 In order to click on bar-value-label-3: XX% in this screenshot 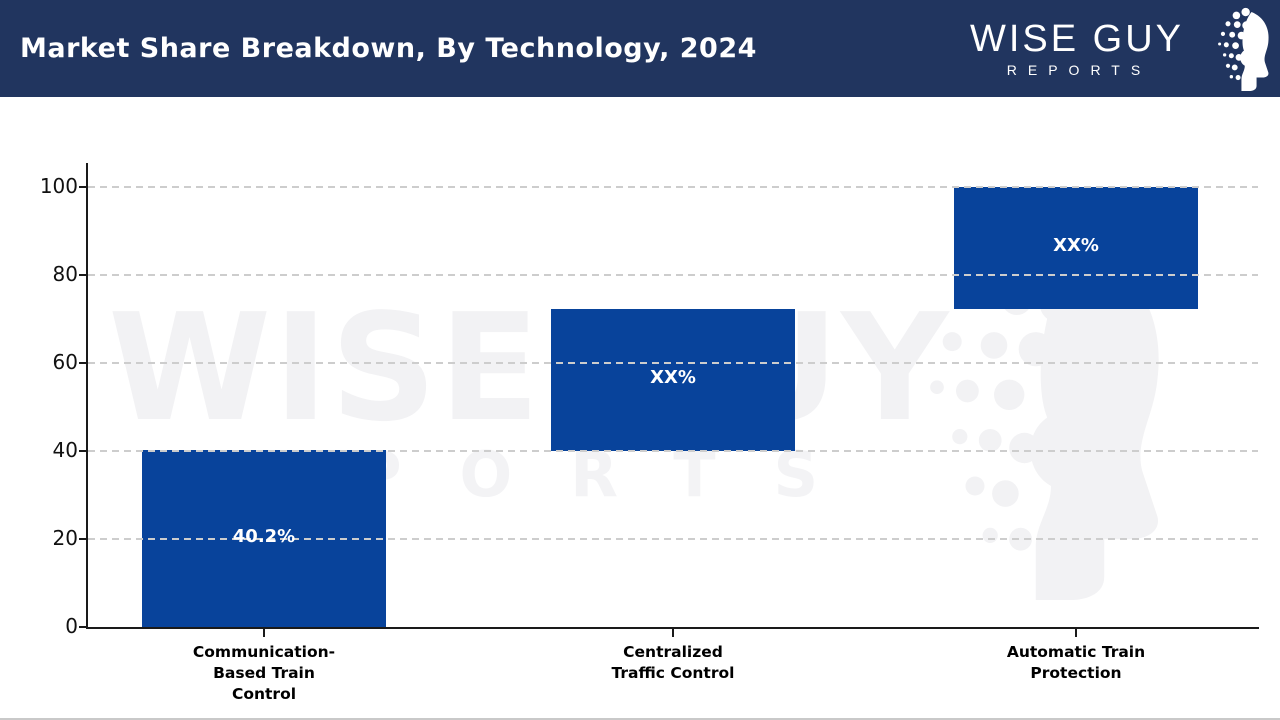, I will do `click(1076, 245)`.